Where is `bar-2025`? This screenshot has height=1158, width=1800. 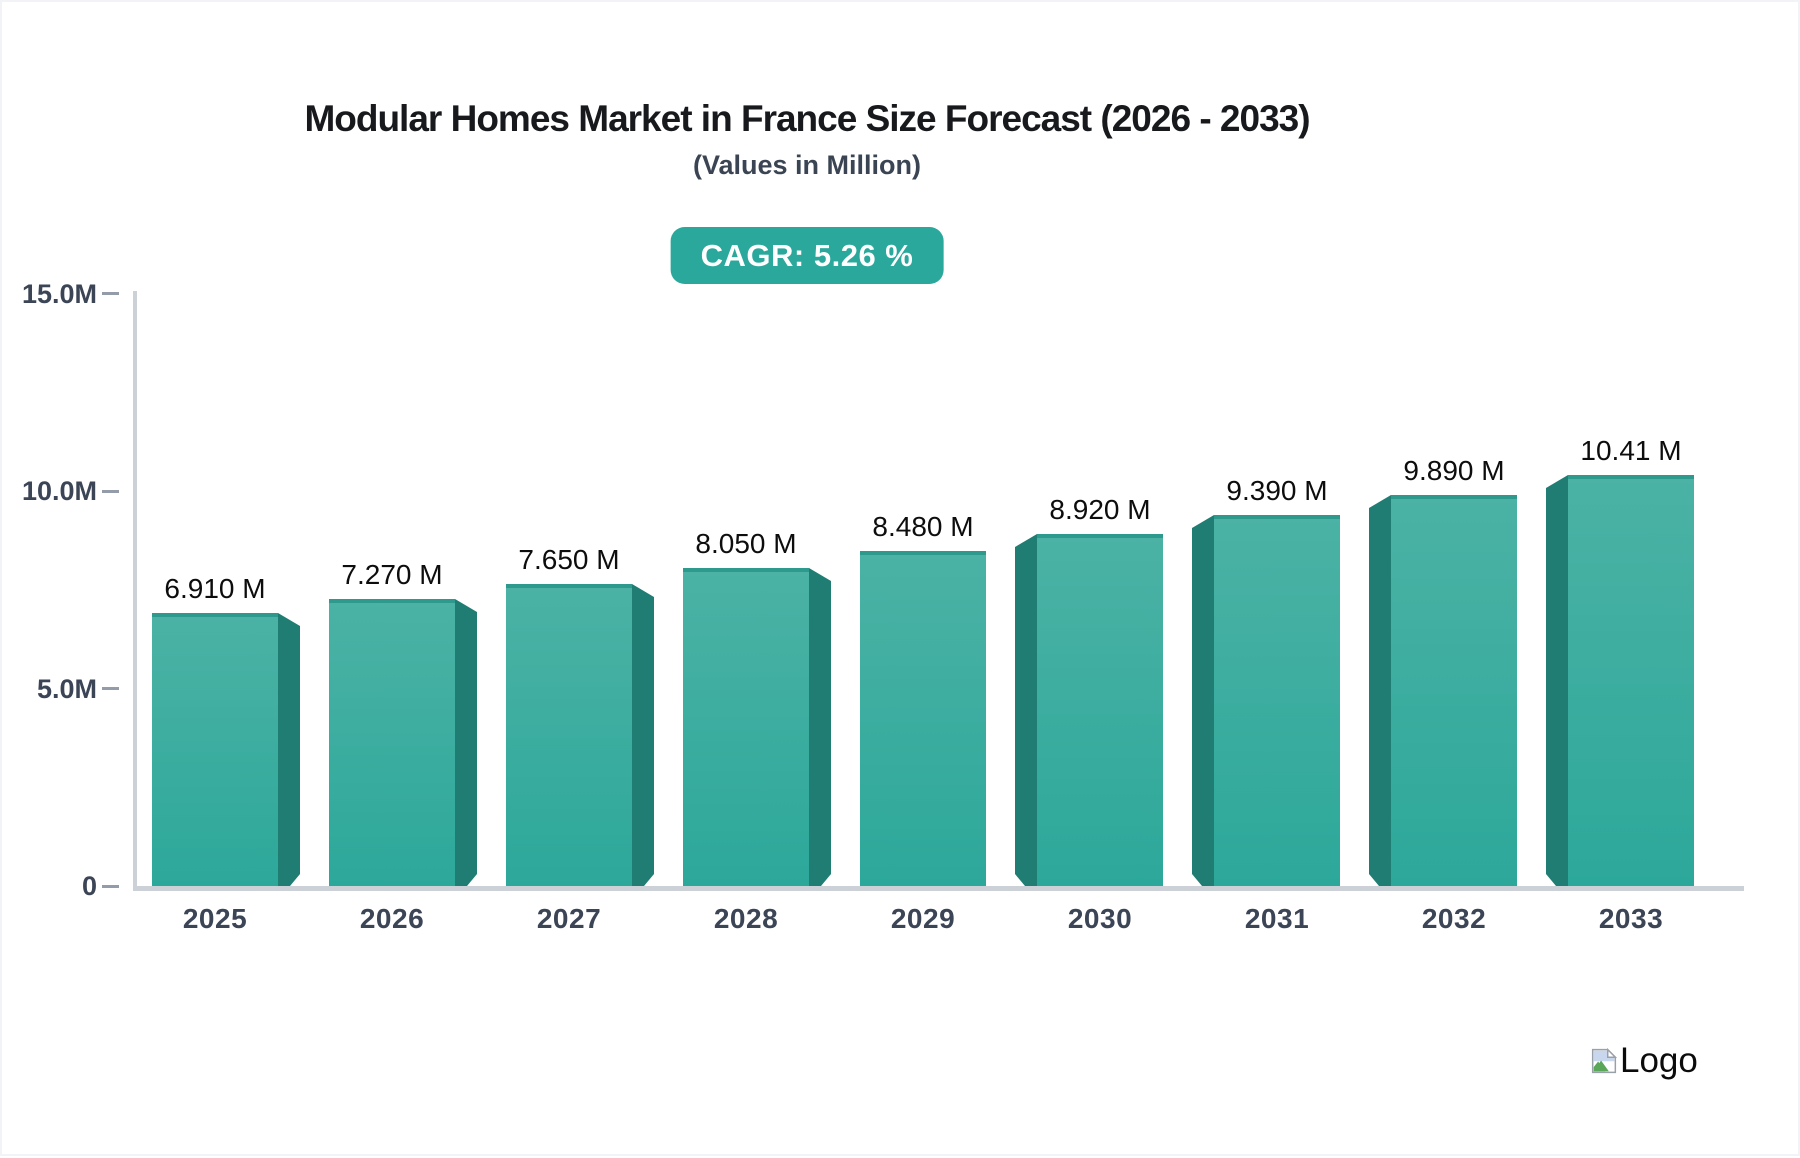
bar-2025 is located at coordinates (215, 749).